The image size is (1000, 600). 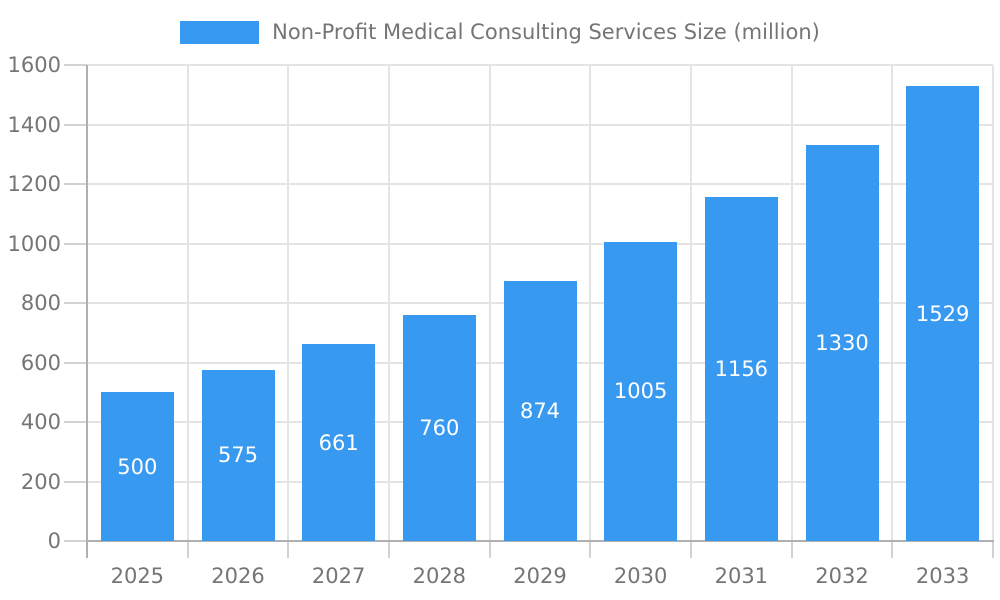 I want to click on y-axis-label: 600, so click(x=40, y=362).